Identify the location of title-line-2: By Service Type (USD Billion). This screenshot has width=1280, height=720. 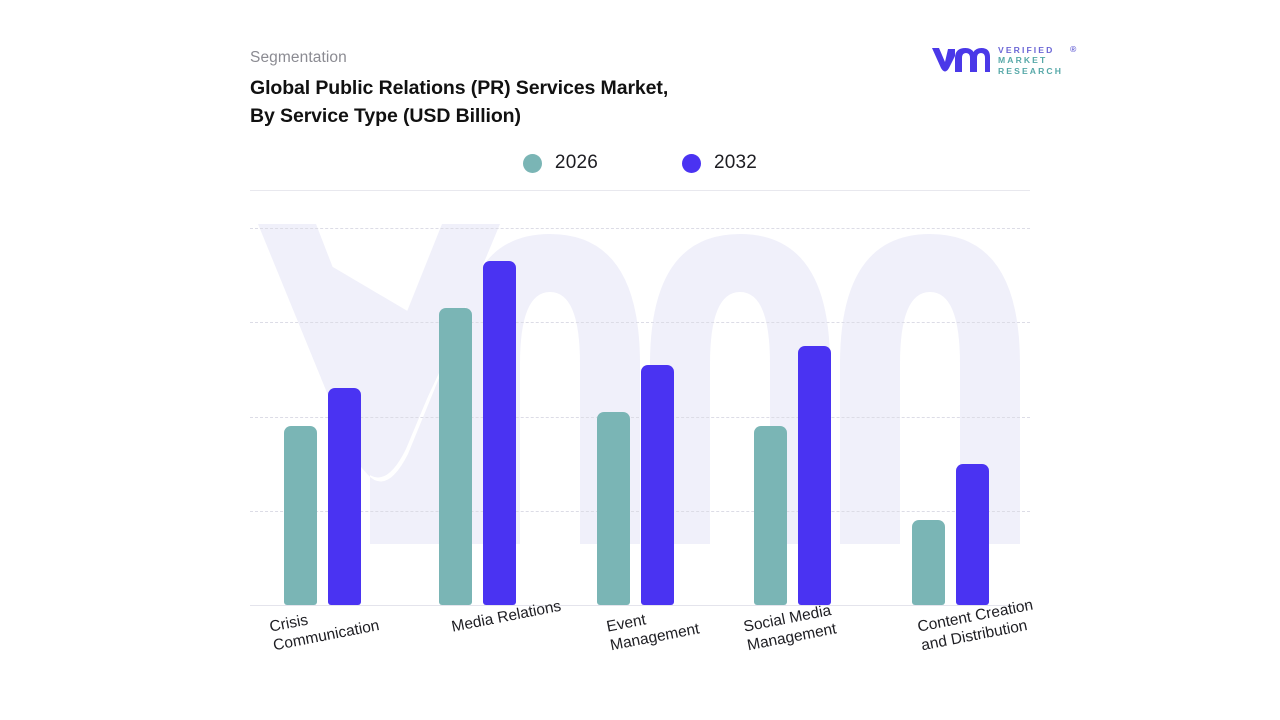
(385, 116).